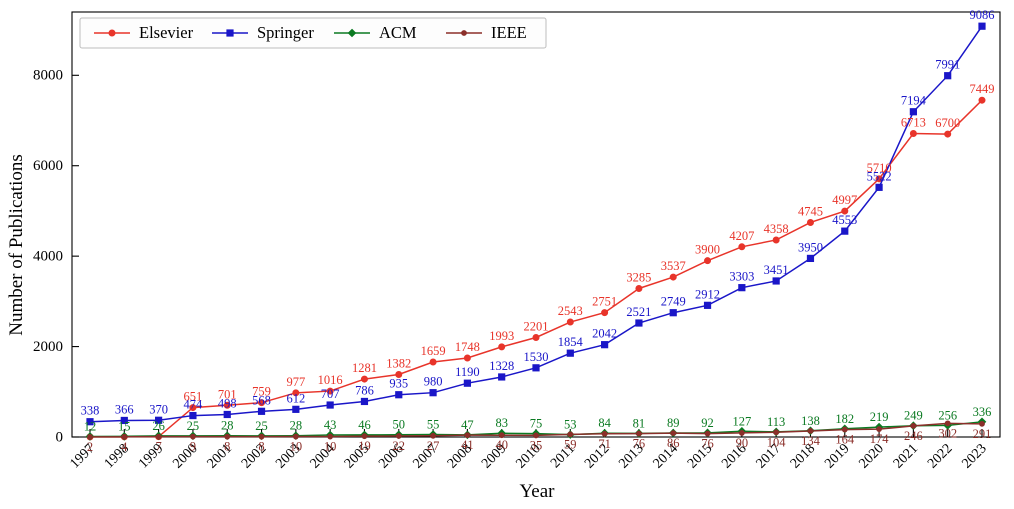  Describe the element at coordinates (913, 122) in the screenshot. I see `point-value-label: 6713` at that location.